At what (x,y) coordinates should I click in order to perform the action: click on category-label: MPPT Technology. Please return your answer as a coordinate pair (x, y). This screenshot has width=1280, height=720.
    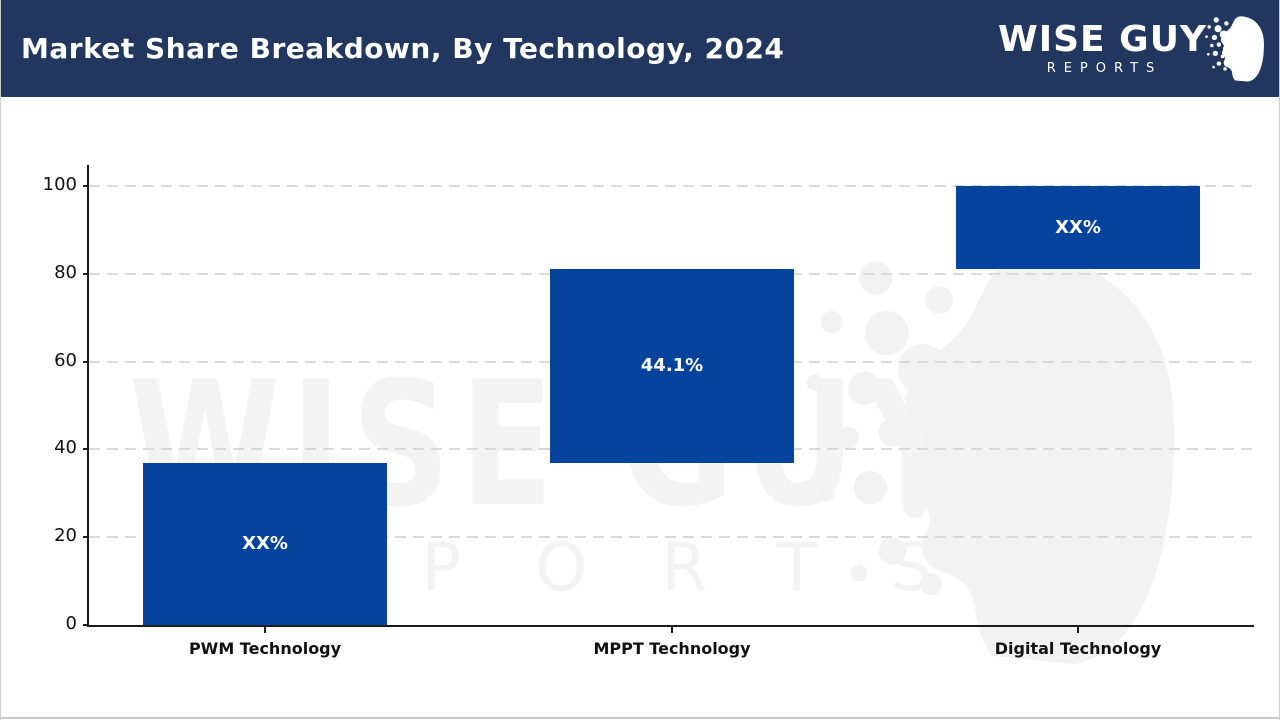
    Looking at the image, I should click on (672, 648).